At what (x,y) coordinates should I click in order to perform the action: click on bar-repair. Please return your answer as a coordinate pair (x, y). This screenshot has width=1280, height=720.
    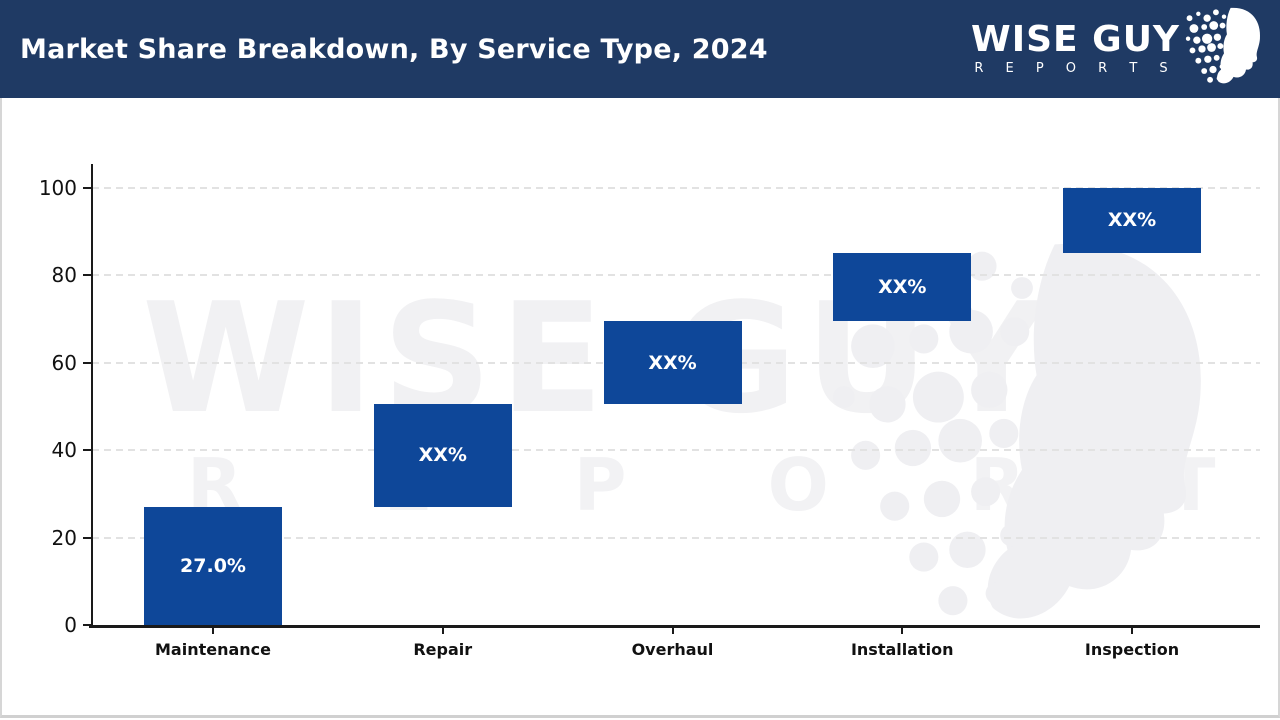
    Looking at the image, I should click on (442, 455).